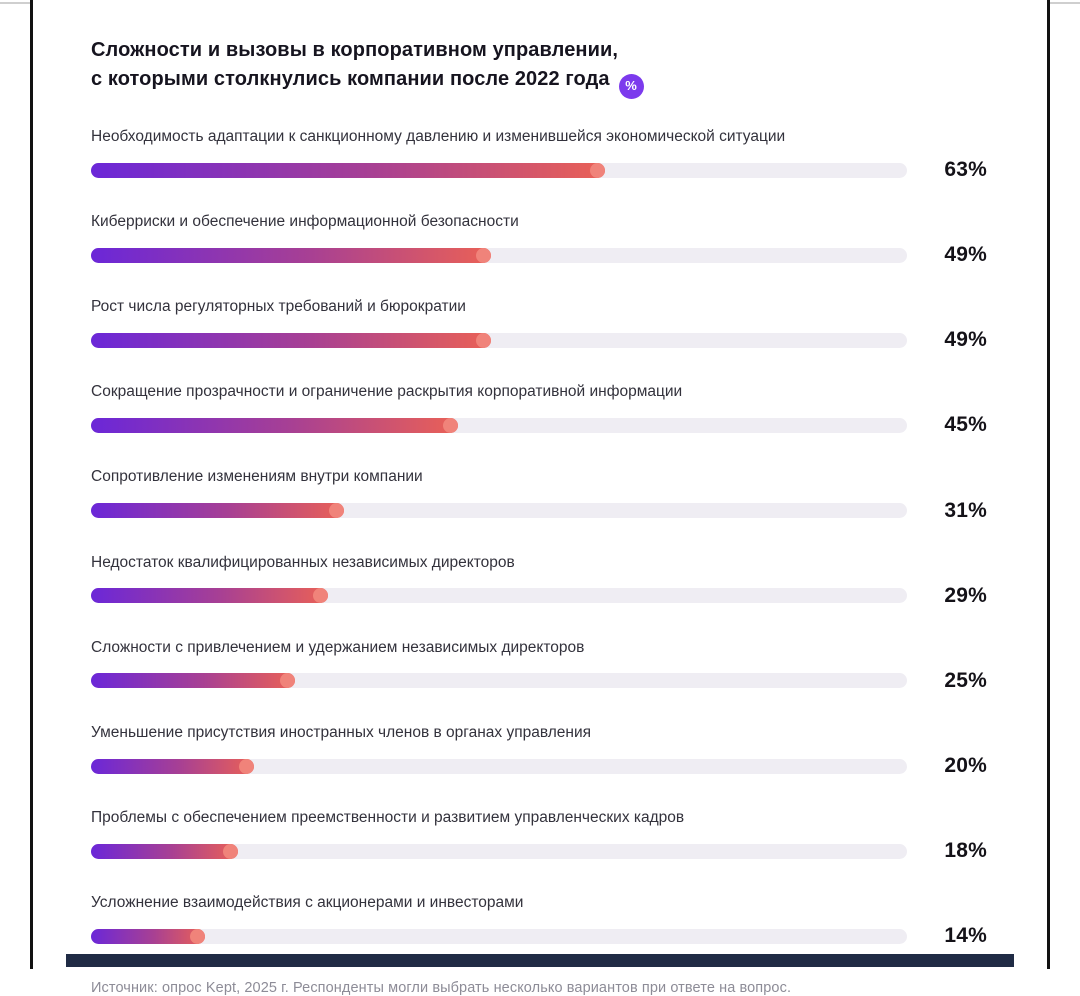 The height and width of the screenshot is (996, 1080). Describe the element at coordinates (965, 595) in the screenshot. I see `bar-value: 29%` at that location.